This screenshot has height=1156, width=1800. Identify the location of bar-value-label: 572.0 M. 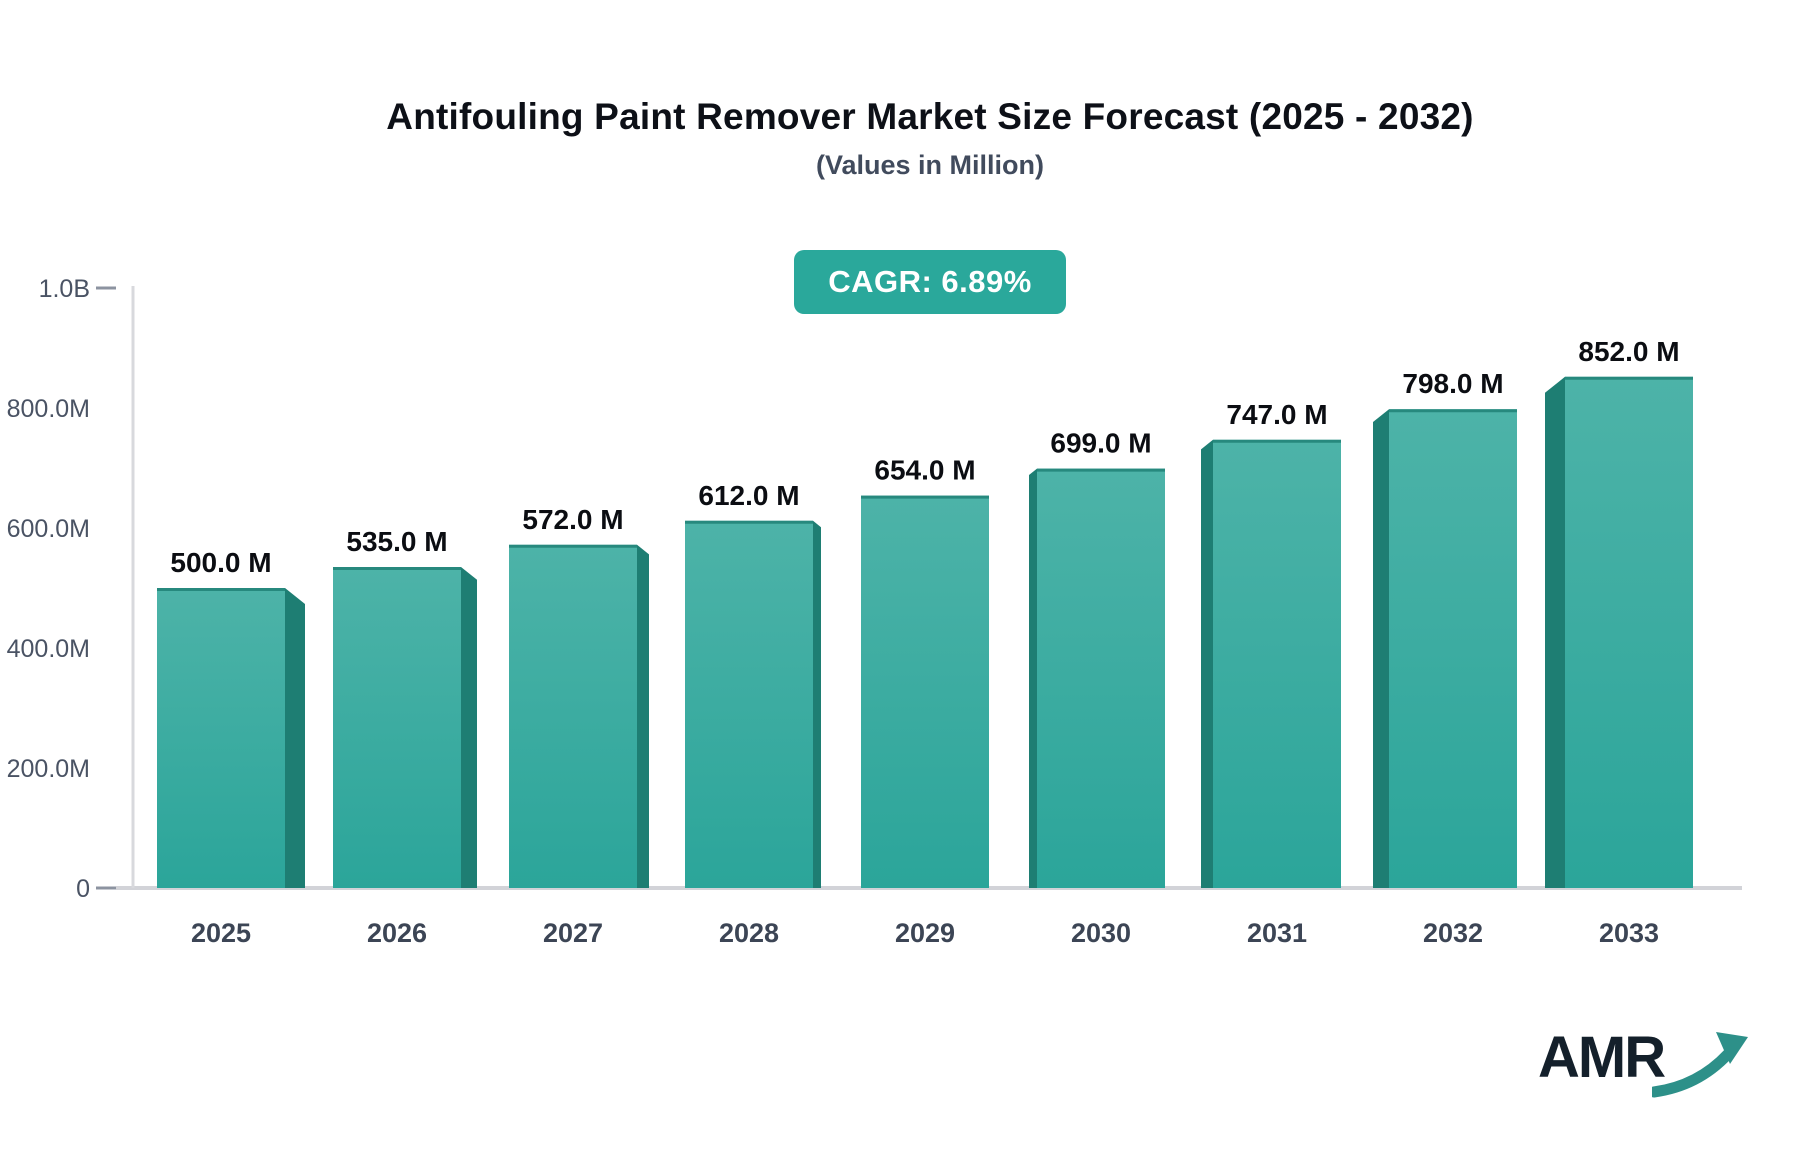
(572, 519).